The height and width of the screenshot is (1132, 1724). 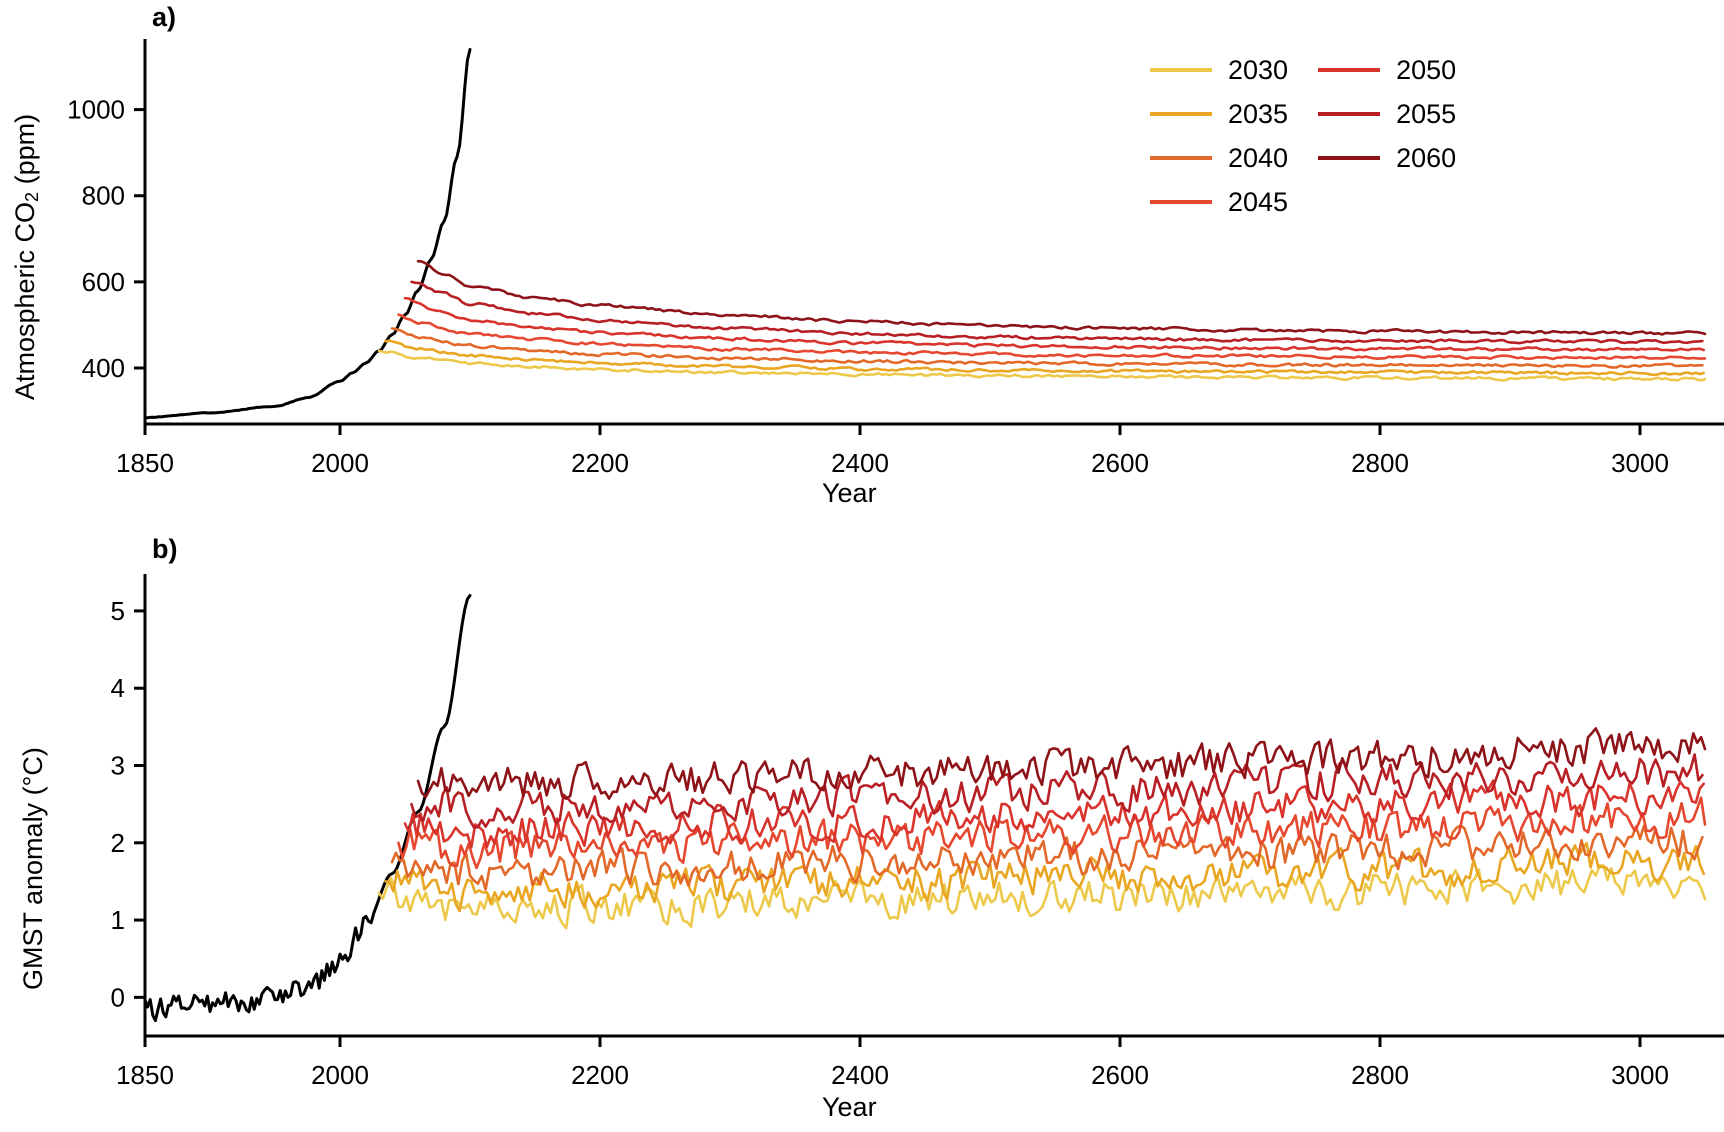 I want to click on y-tick-3: 3, so click(x=118, y=765).